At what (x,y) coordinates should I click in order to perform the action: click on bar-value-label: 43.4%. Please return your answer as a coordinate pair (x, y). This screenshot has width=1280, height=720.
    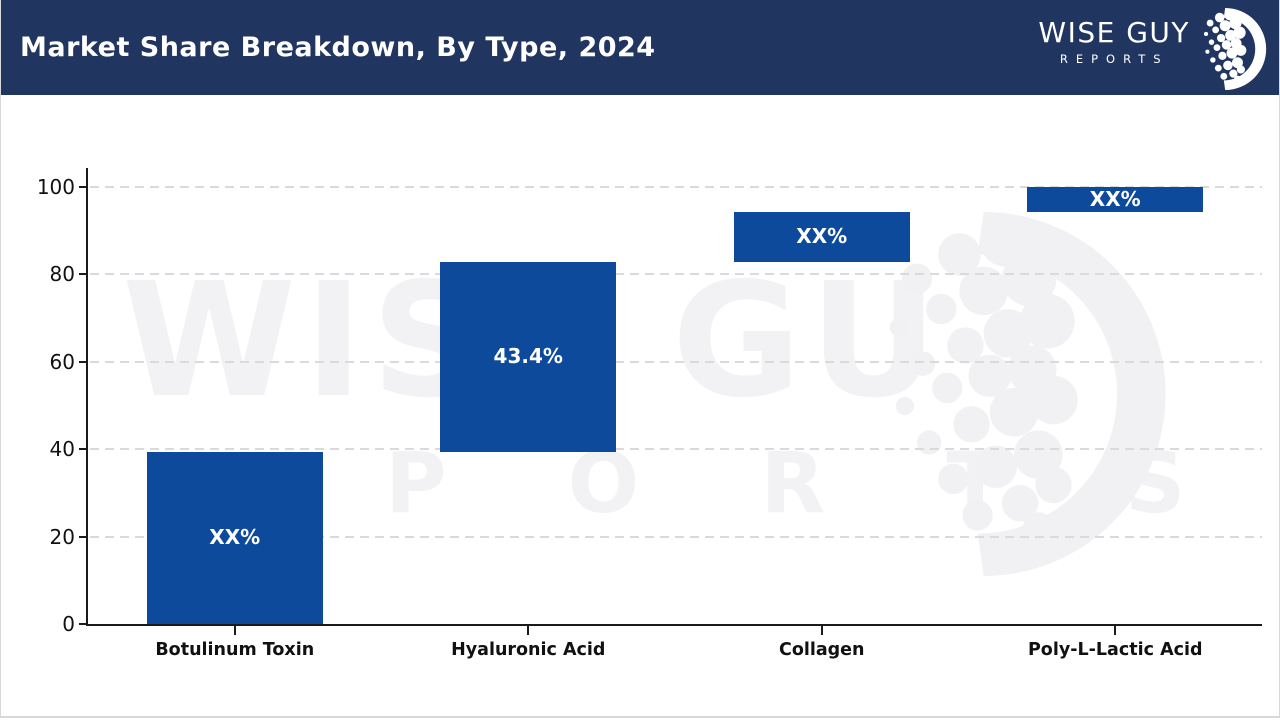
    Looking at the image, I should click on (528, 355).